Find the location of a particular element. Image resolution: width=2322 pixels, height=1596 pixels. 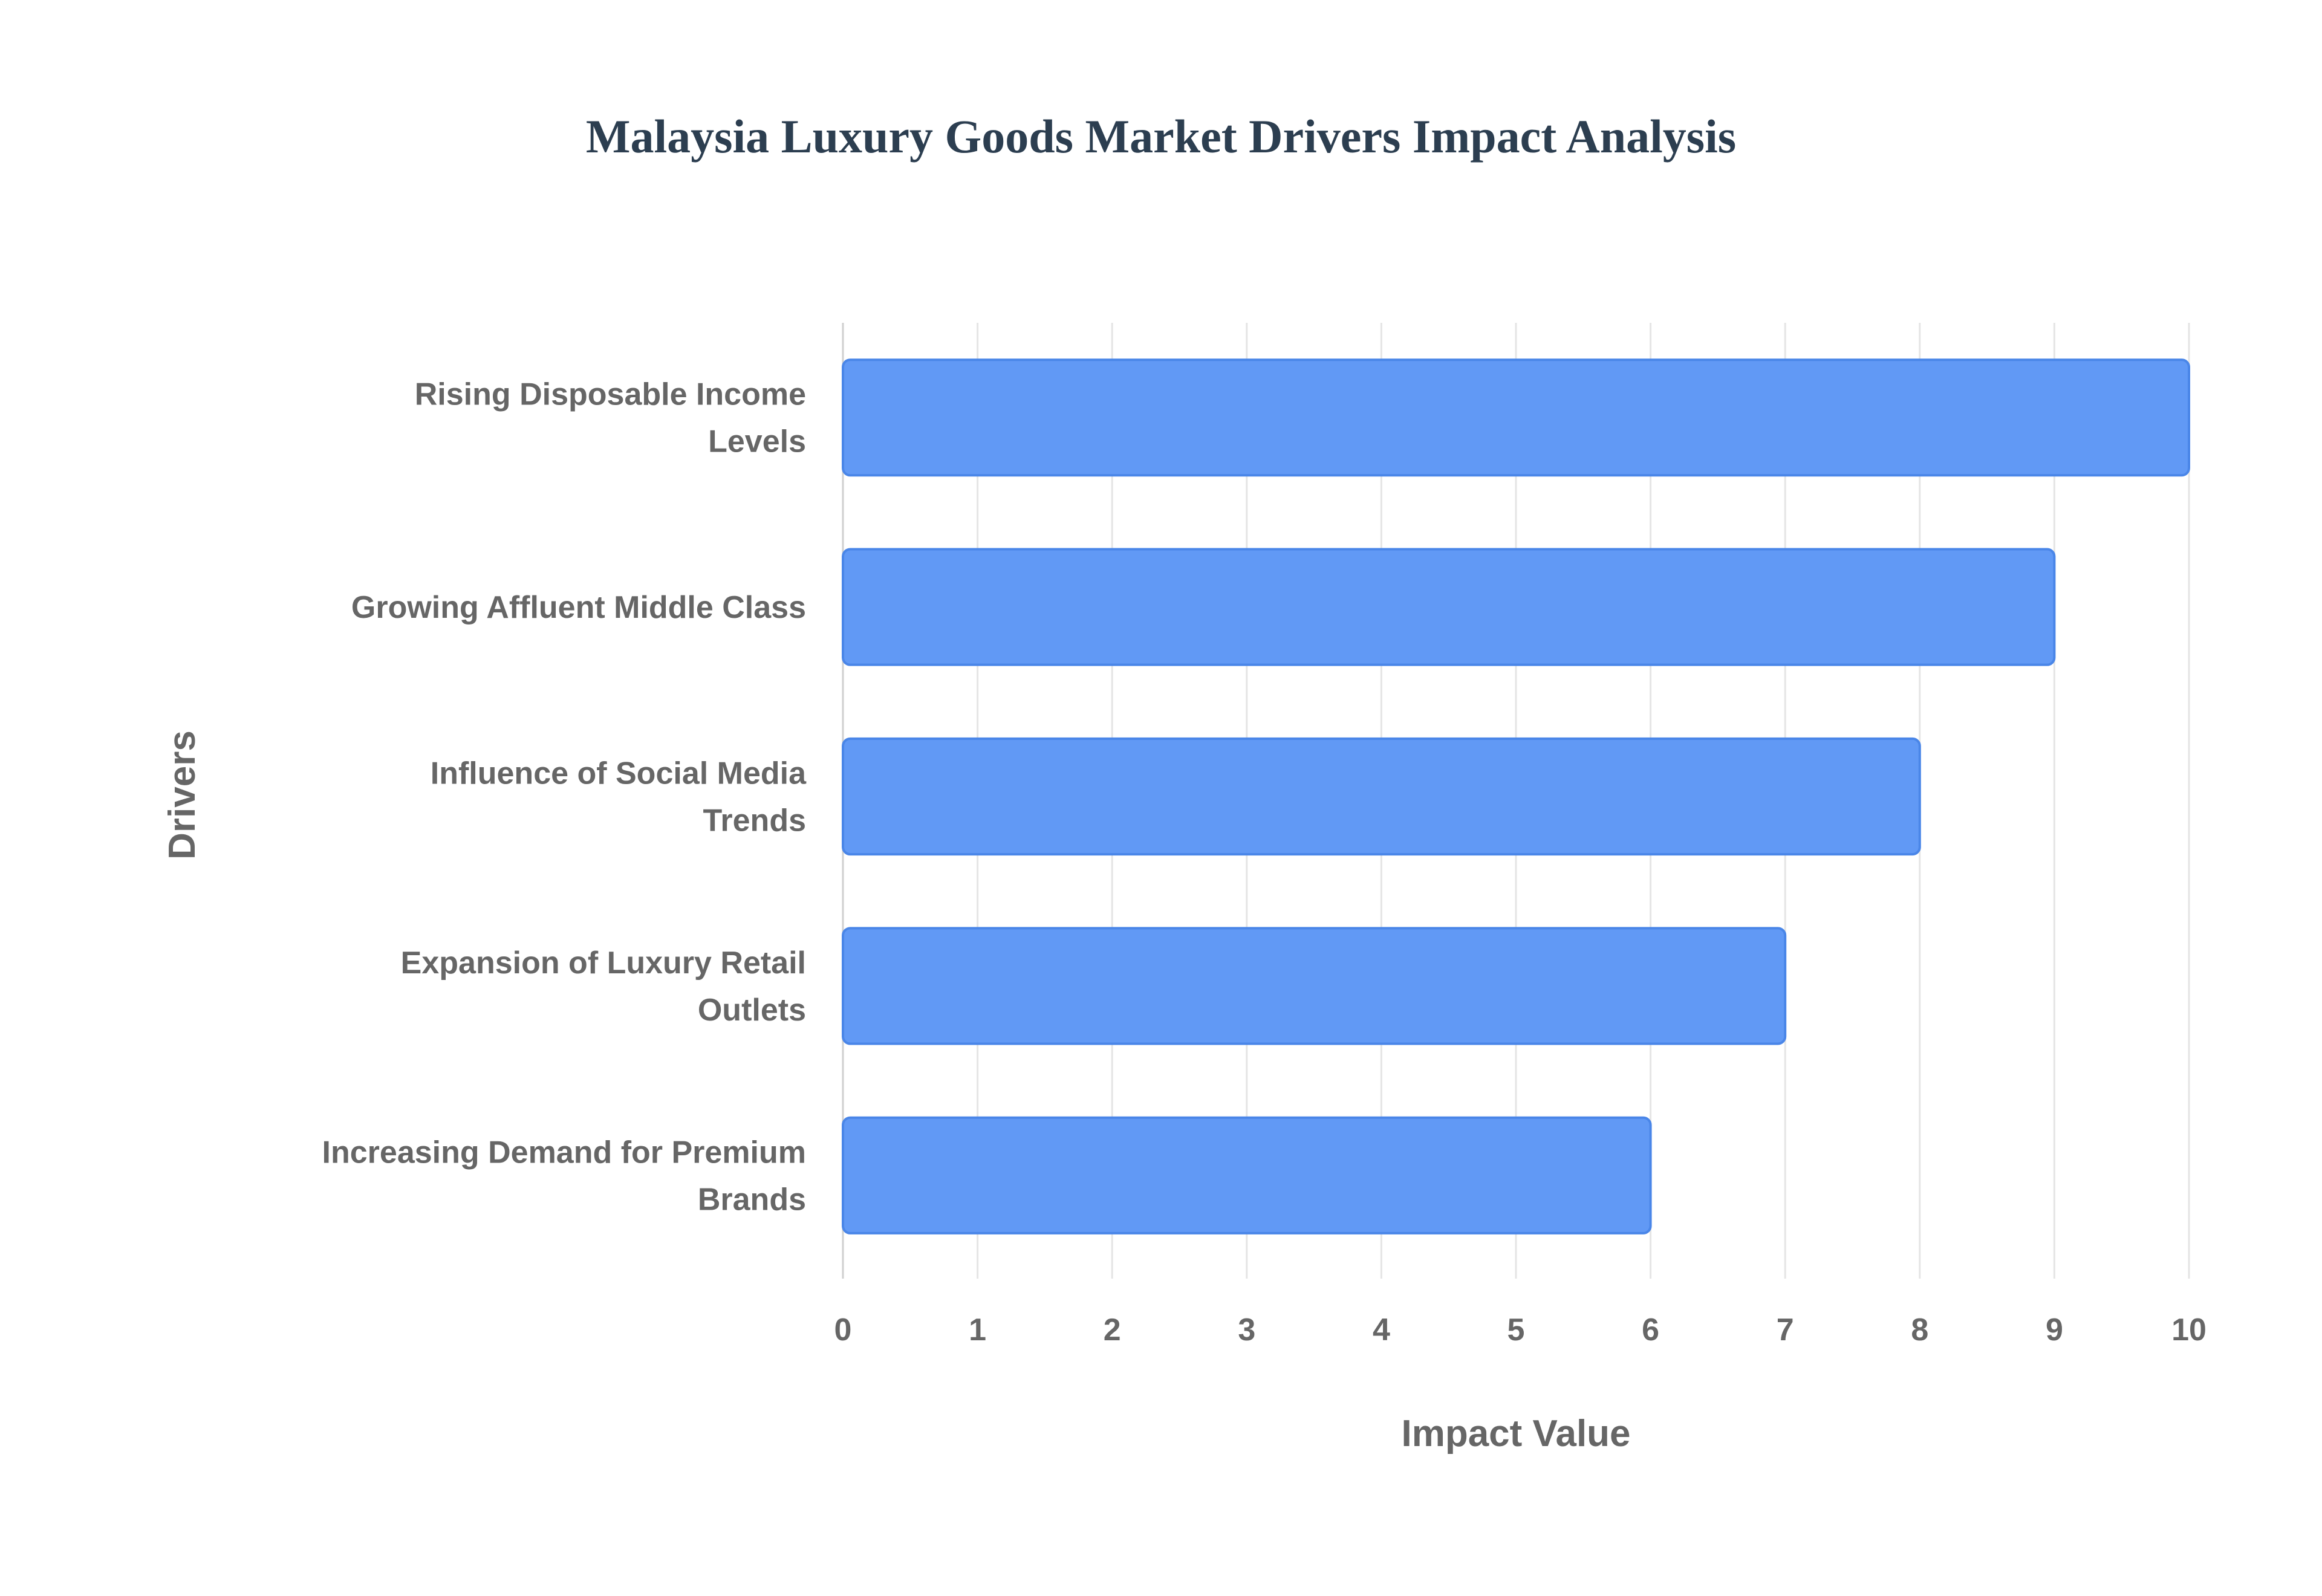

y-category-label: Rising Disposable Income is located at coordinates (610, 394).